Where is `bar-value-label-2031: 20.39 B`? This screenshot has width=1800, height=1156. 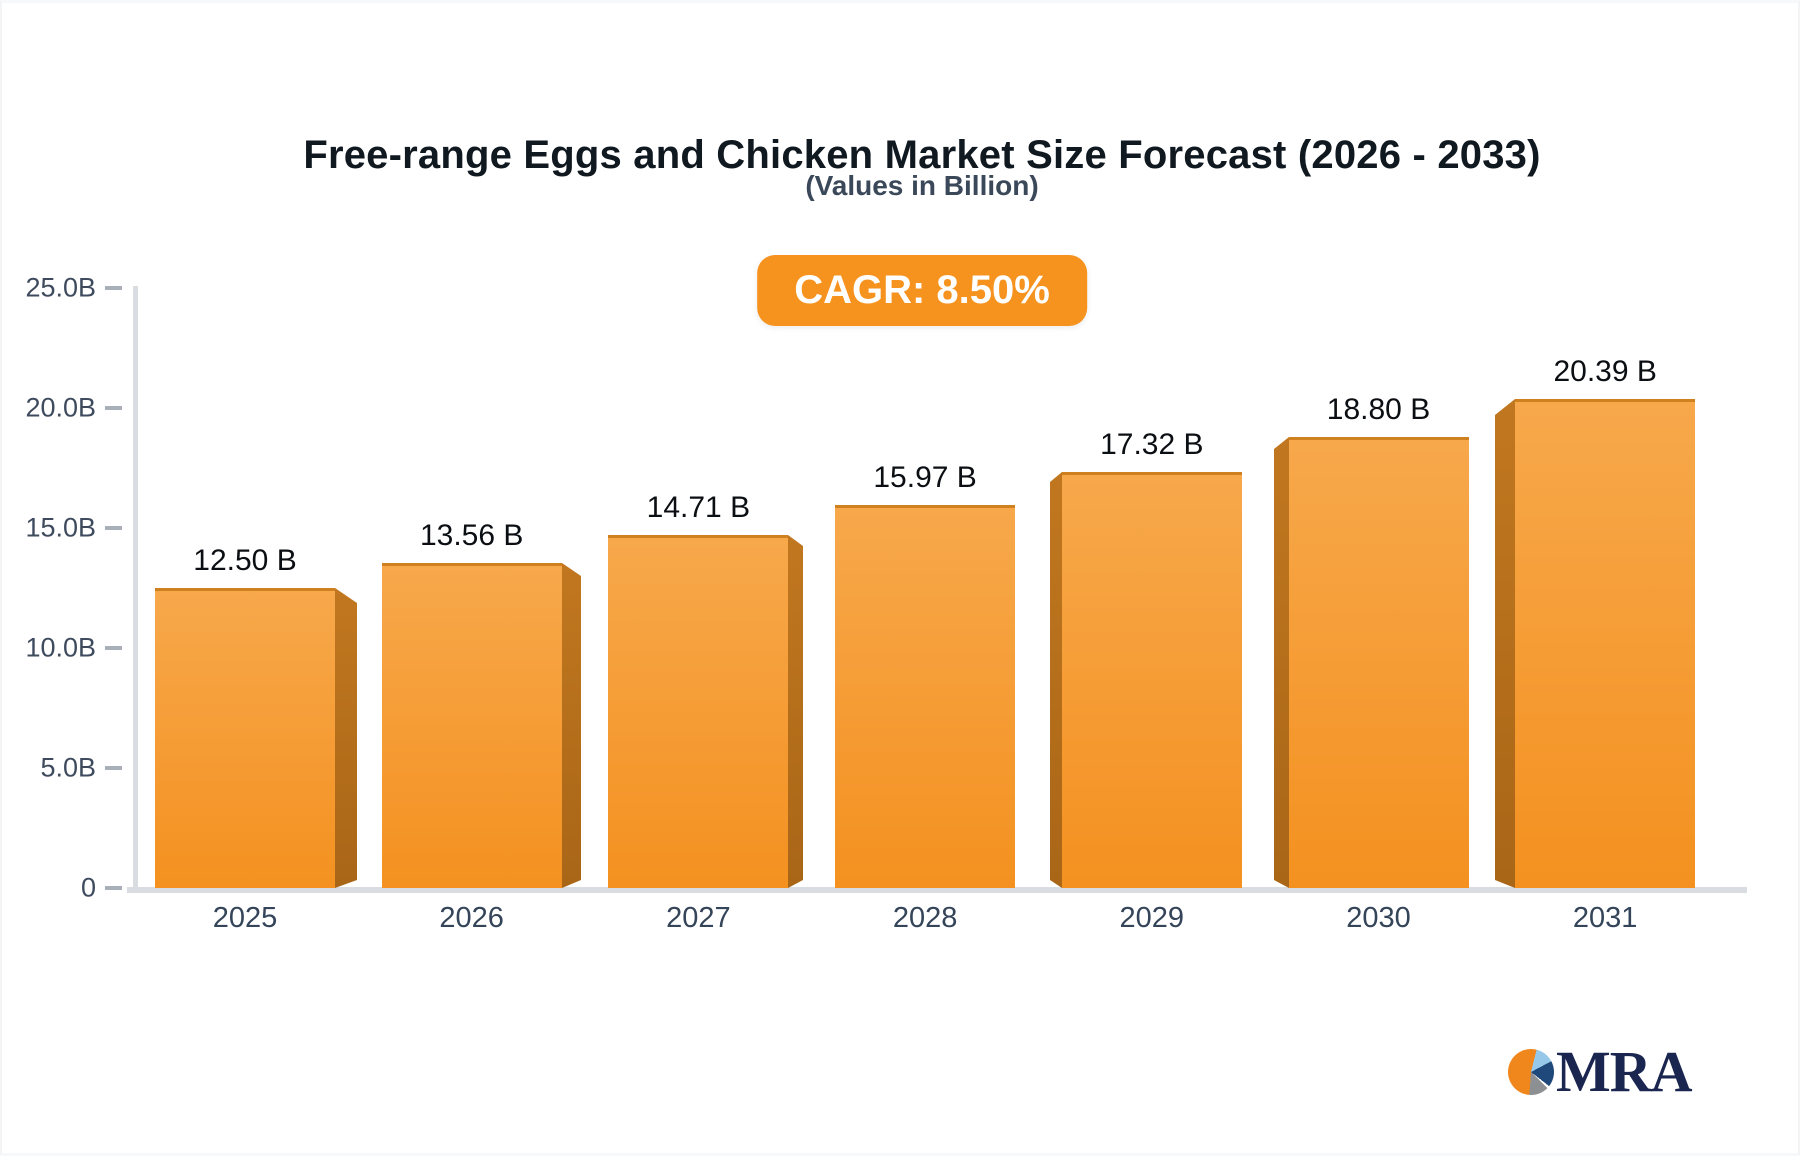 bar-value-label-2031: 20.39 B is located at coordinates (1605, 371).